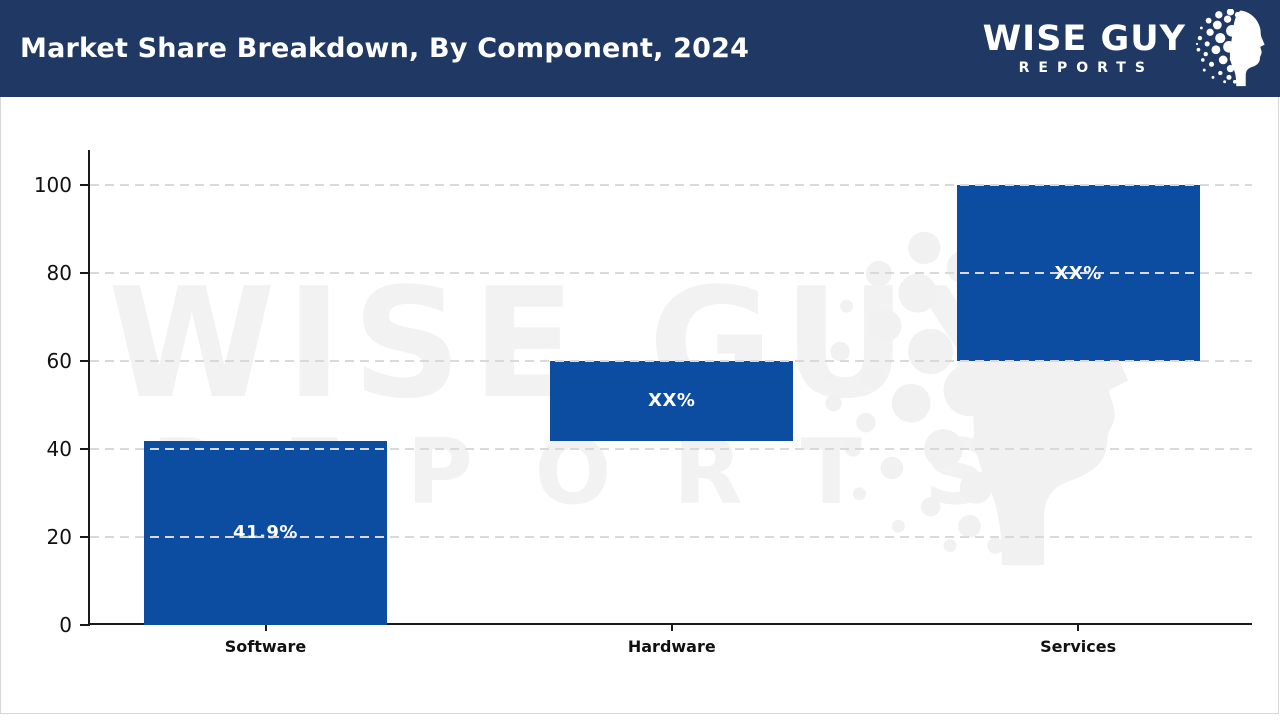  I want to click on brand-logo: WISE GUY REPORTS, so click(1131, 48).